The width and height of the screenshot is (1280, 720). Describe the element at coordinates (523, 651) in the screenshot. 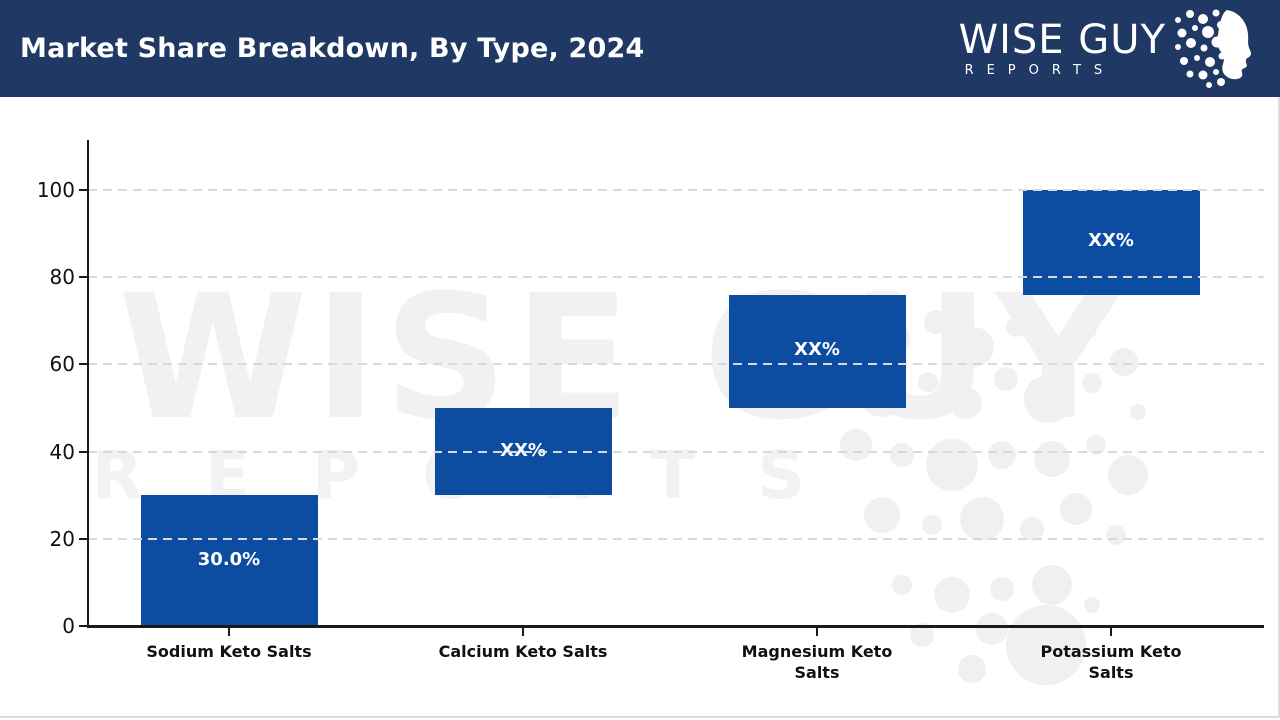

I see `category-label: Calcium Keto Salts` at that location.